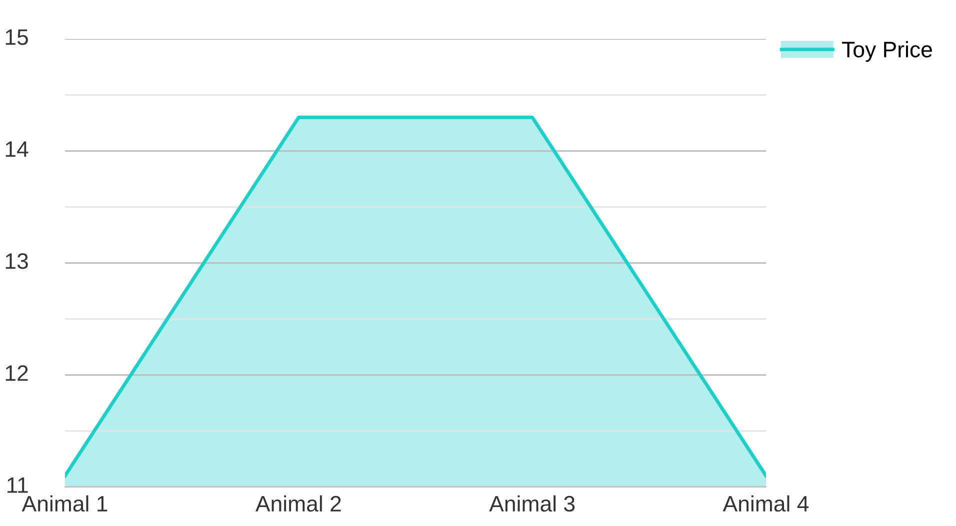  I want to click on y-tick-label: 14, so click(17, 149).